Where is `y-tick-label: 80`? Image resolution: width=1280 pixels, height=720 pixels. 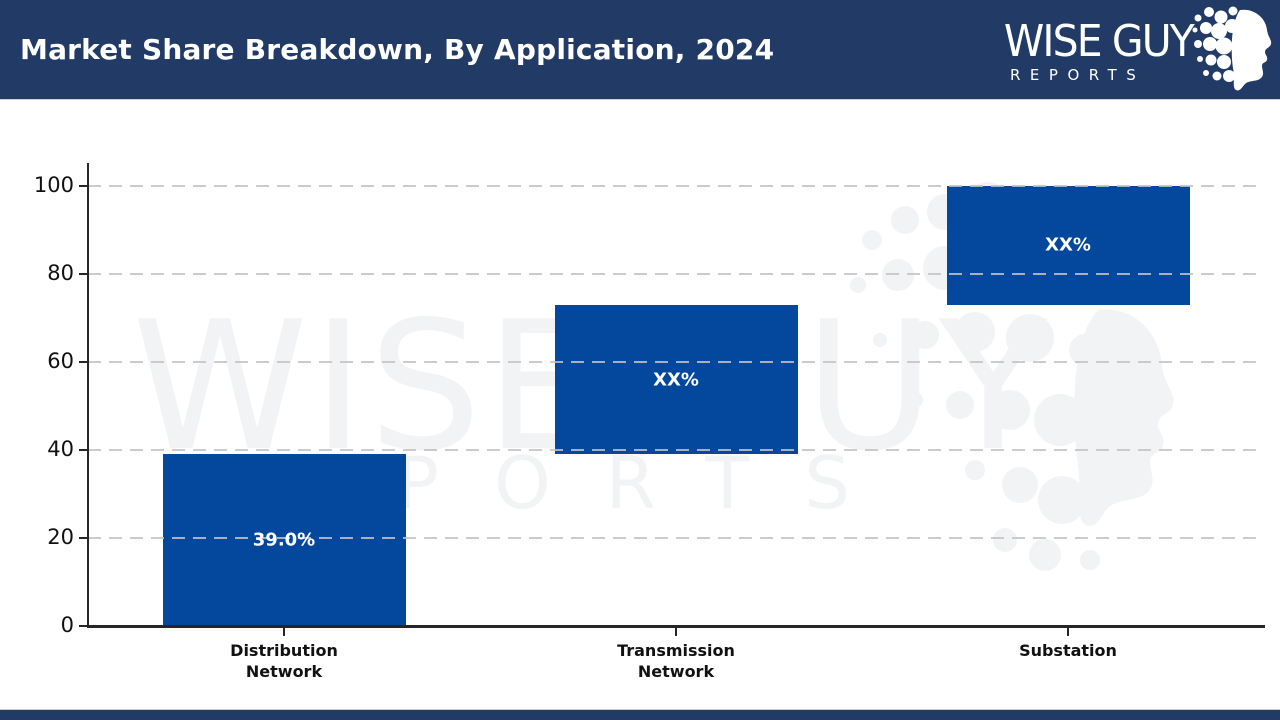 y-tick-label: 80 is located at coordinates (60, 273).